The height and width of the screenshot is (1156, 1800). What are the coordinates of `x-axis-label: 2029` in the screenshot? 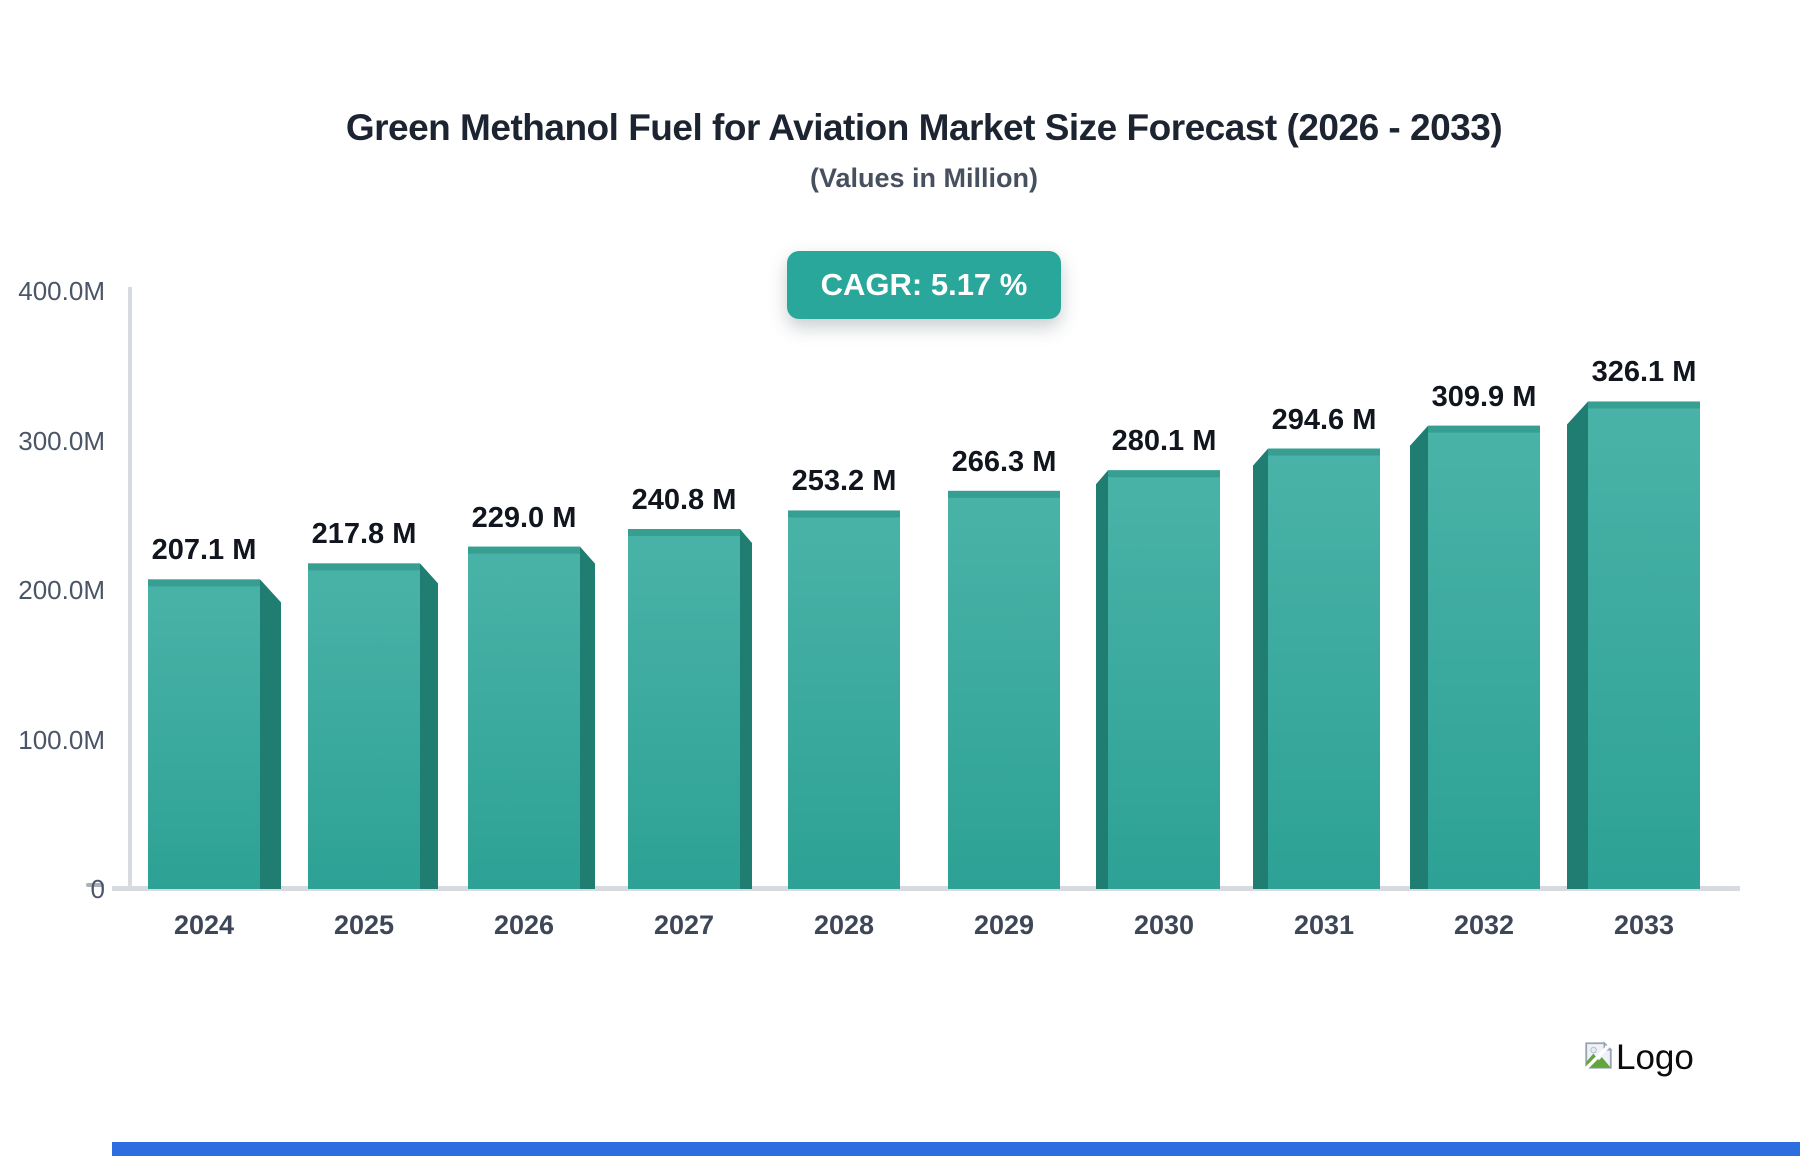 It's located at (1004, 925).